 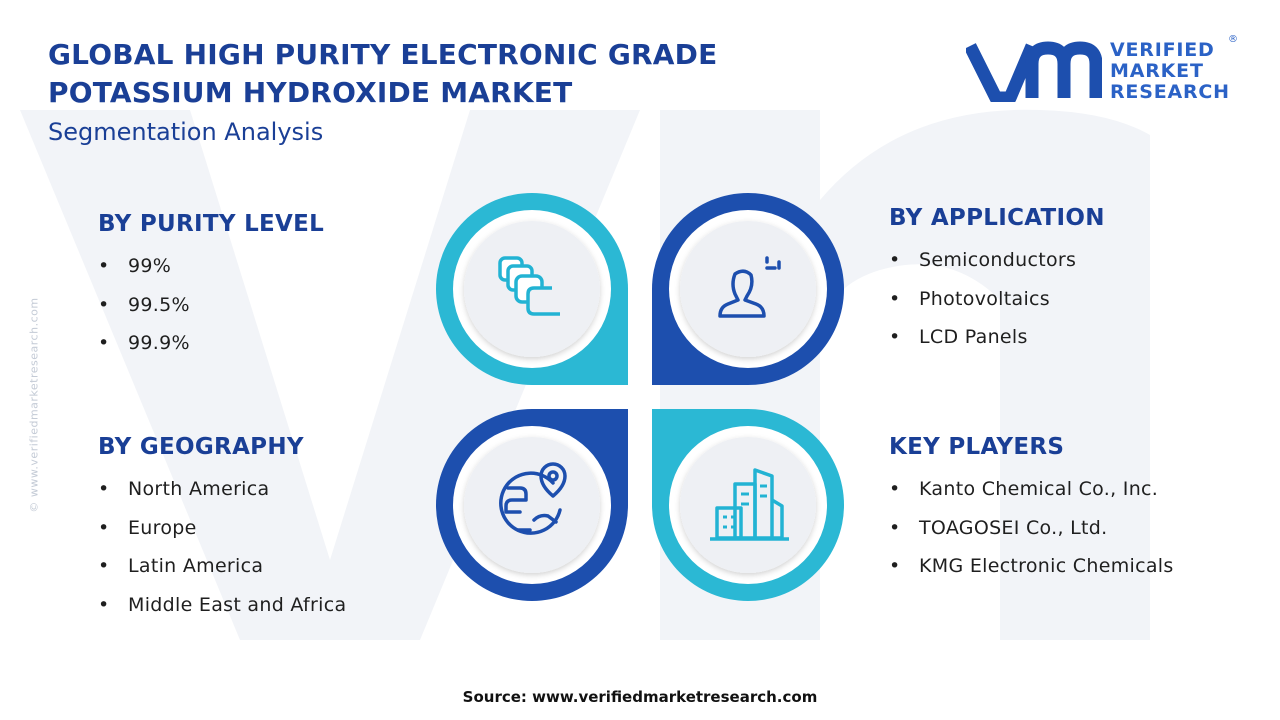 What do you see at coordinates (1170, 92) in the screenshot?
I see `logo-line-research: RESEARCH` at bounding box center [1170, 92].